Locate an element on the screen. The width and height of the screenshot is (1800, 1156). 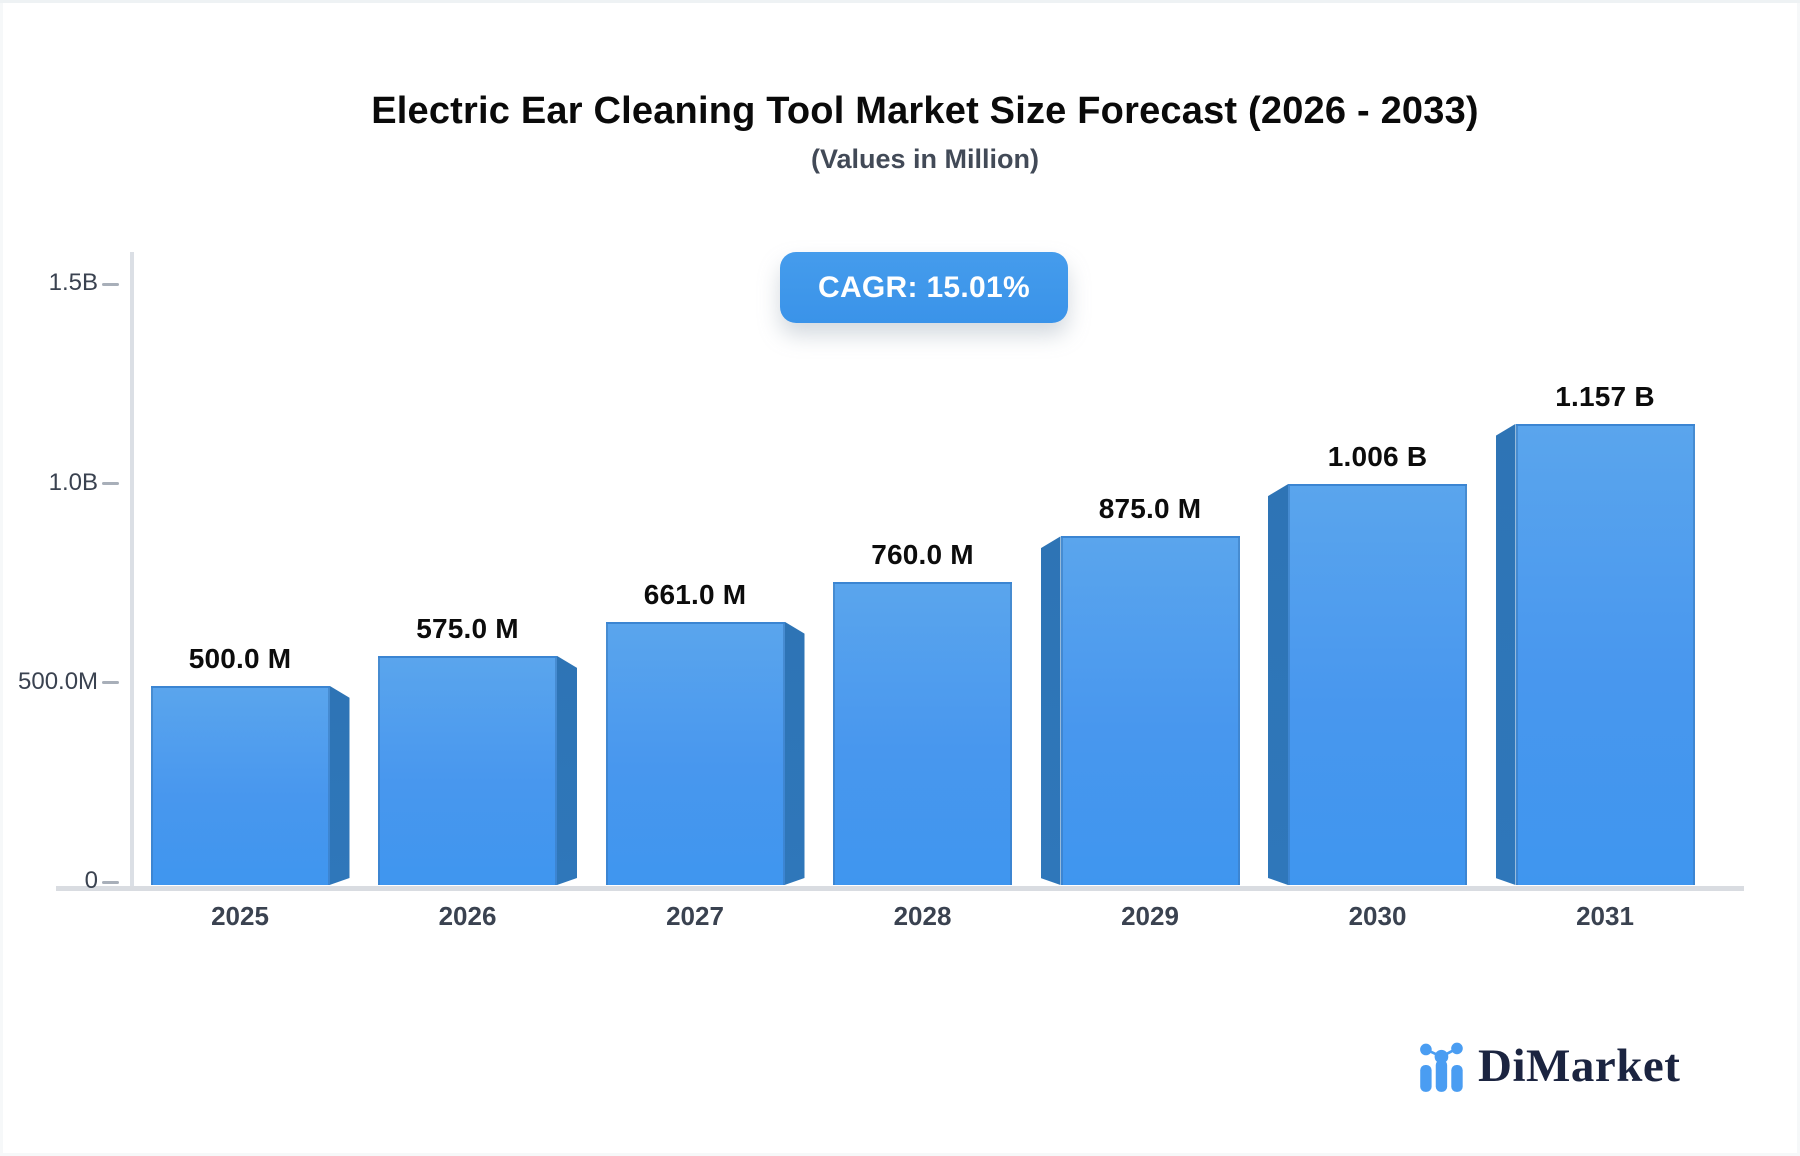
x-axis-line is located at coordinates (900, 888).